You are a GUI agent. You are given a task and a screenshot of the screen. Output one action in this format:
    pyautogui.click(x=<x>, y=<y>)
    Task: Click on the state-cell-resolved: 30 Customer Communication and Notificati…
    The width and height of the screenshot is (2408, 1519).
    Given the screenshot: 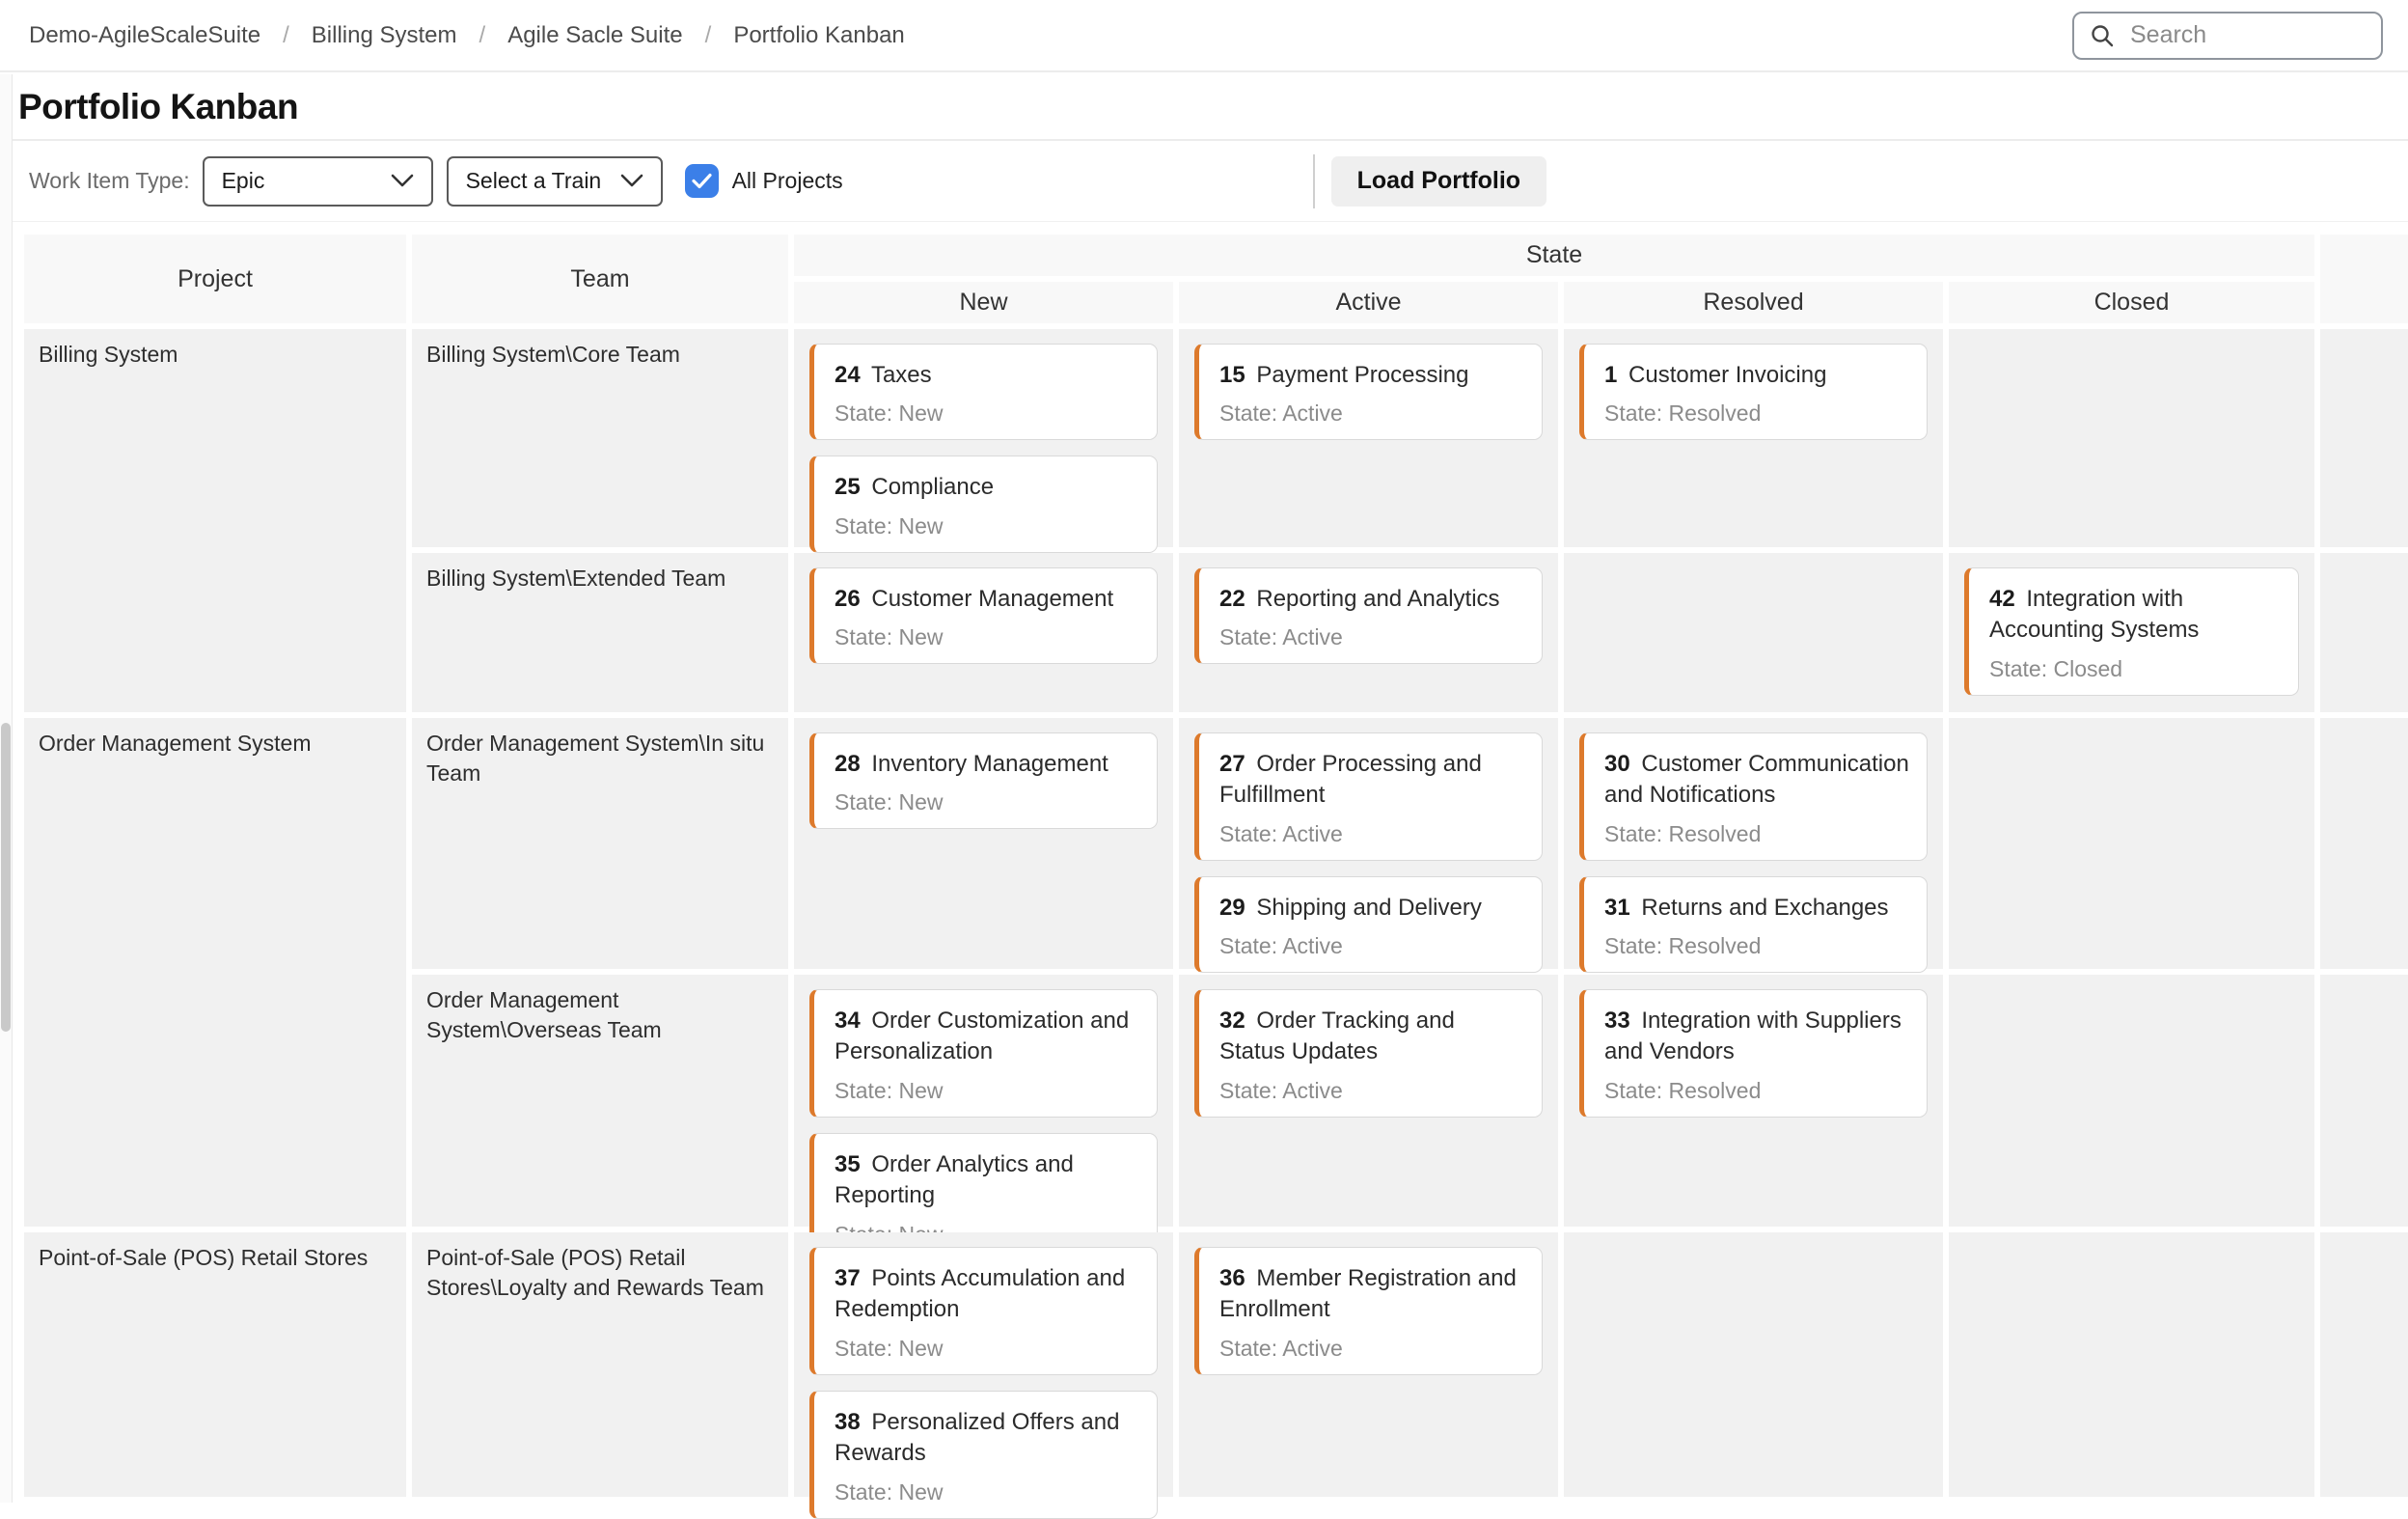 What is the action you would take?
    pyautogui.click(x=1753, y=846)
    